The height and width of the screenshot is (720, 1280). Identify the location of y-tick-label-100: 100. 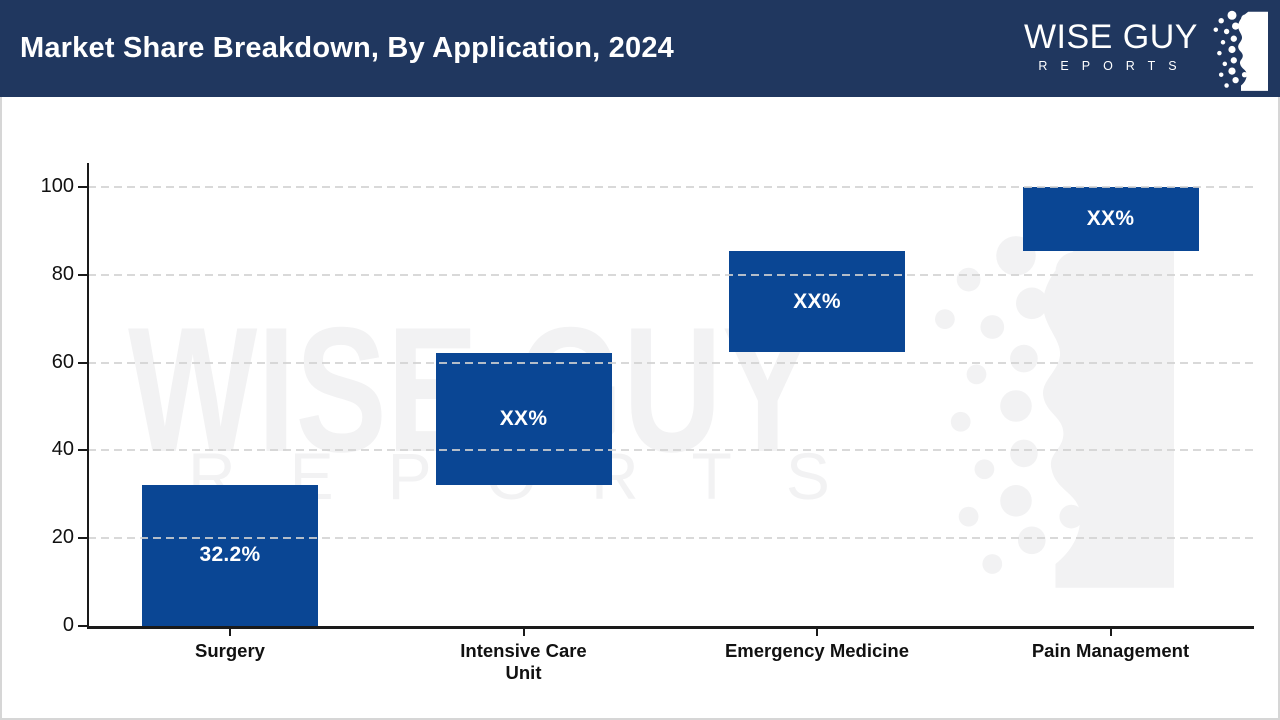
(57, 186).